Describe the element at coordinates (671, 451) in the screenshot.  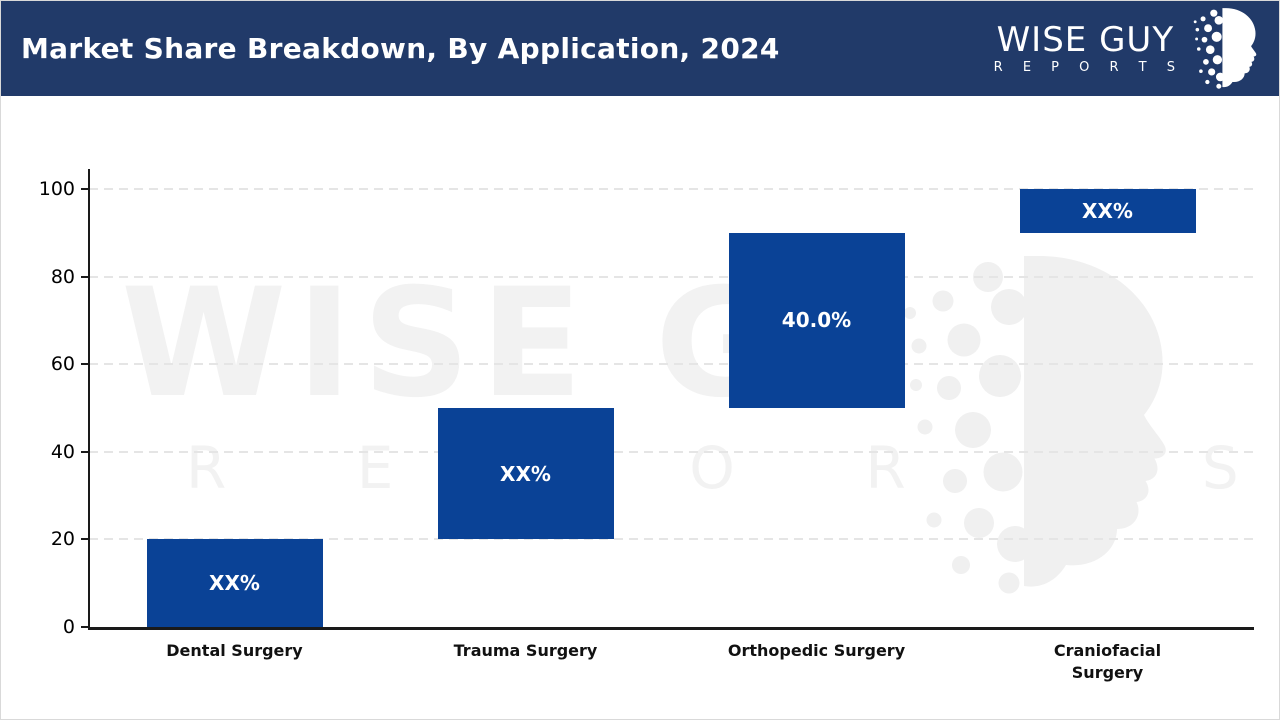
I see `gridline-y40` at that location.